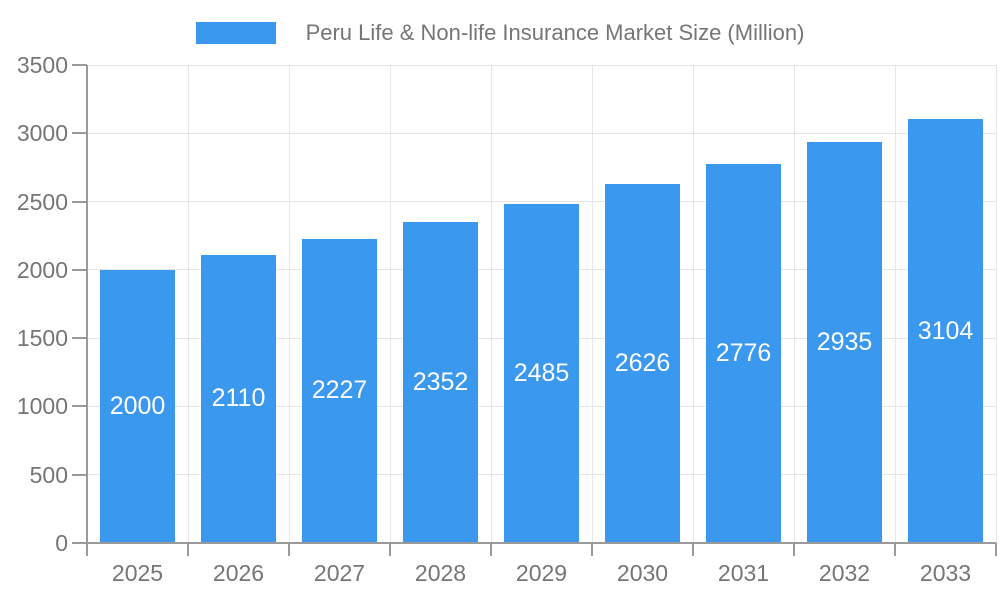 The width and height of the screenshot is (1000, 600). Describe the element at coordinates (844, 573) in the screenshot. I see `x-tick-label: 2032` at that location.